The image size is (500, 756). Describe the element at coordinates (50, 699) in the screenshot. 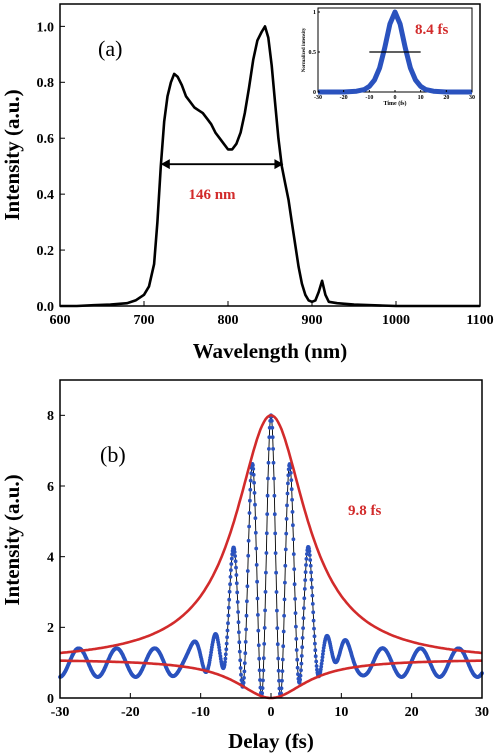

I see `panel-b-ytick-label: 0` at that location.